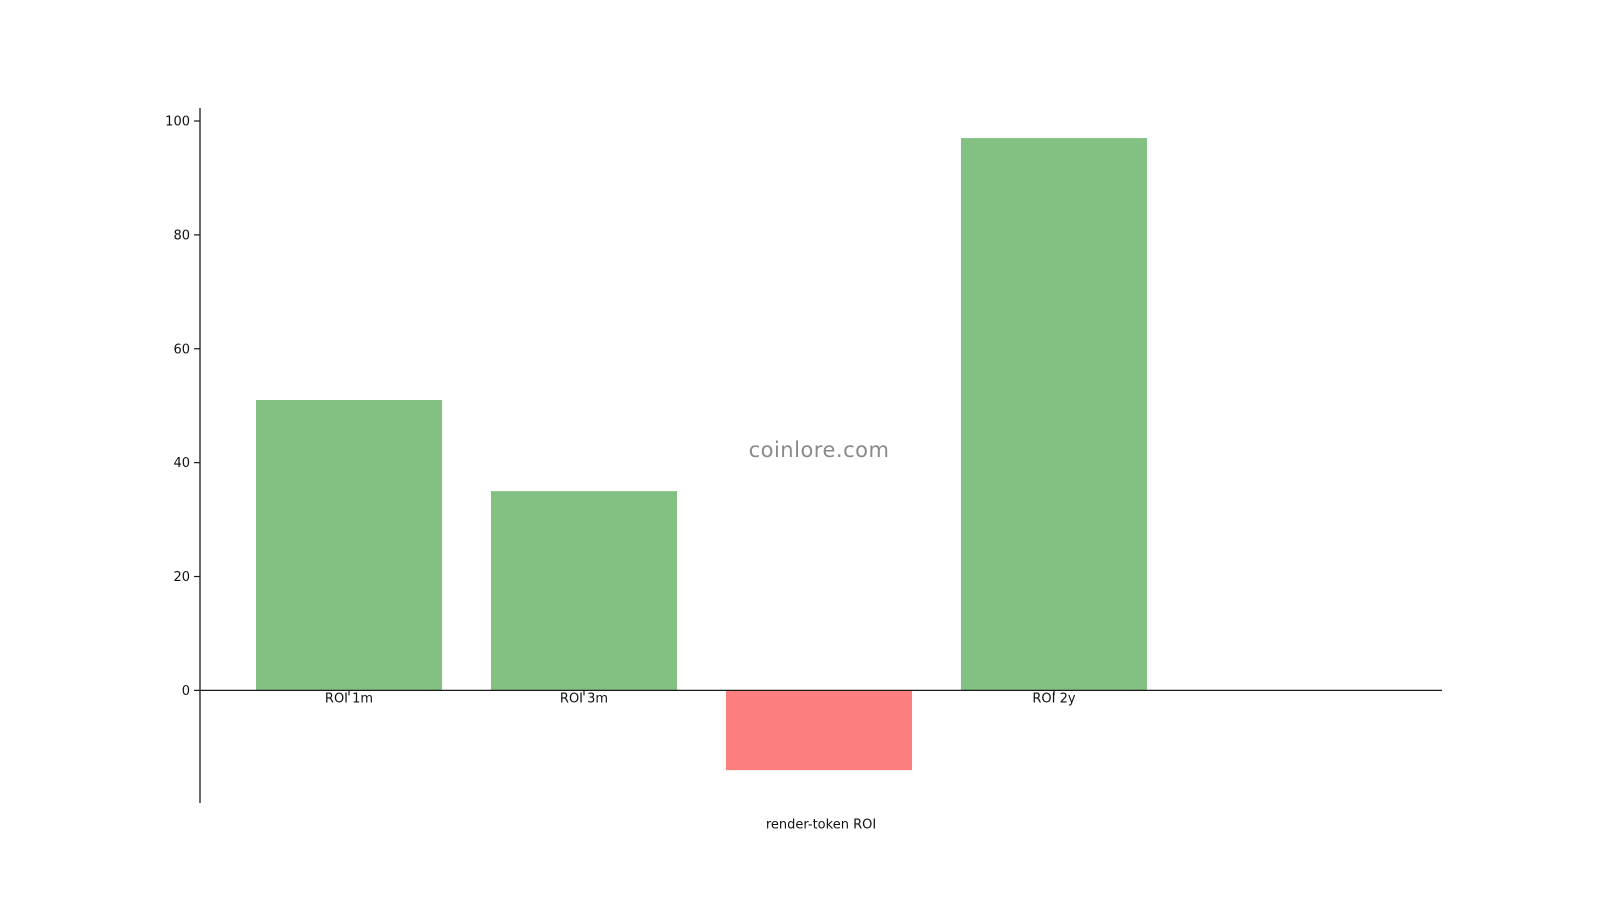 The image size is (1600, 900). Describe the element at coordinates (181, 349) in the screenshot. I see `y-tick-label: 60` at that location.